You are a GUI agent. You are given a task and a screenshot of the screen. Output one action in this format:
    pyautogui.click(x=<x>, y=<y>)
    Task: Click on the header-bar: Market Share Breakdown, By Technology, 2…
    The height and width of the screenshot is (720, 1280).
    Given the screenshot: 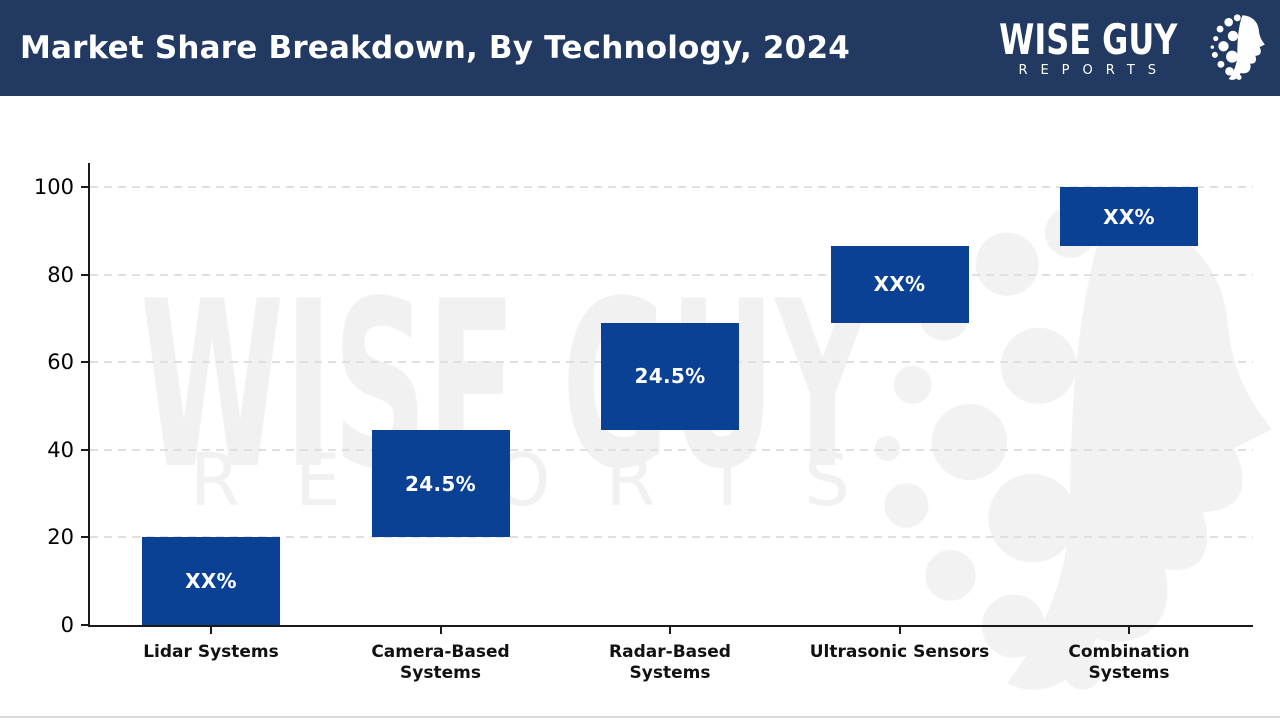 What is the action you would take?
    pyautogui.click(x=640, y=48)
    